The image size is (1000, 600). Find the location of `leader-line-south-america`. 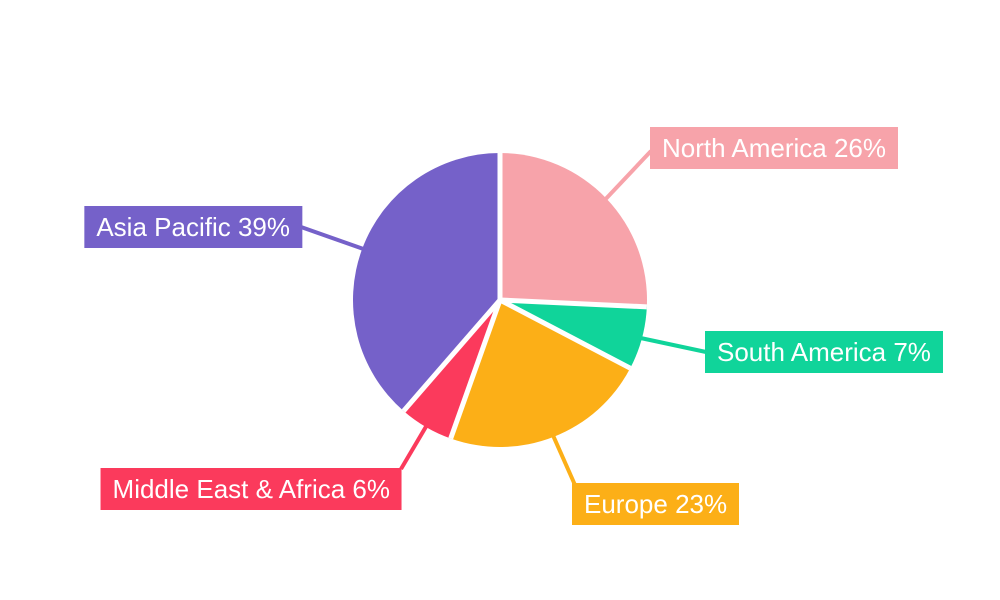

leader-line-south-america is located at coordinates (673, 344).